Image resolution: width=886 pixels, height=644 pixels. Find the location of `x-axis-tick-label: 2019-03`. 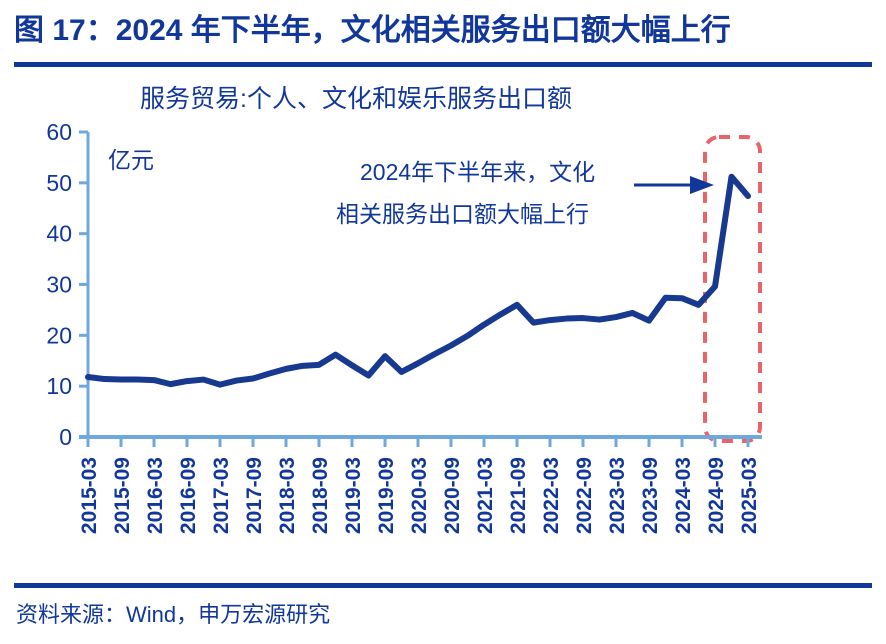

x-axis-tick-label: 2019-03 is located at coordinates (353, 495).